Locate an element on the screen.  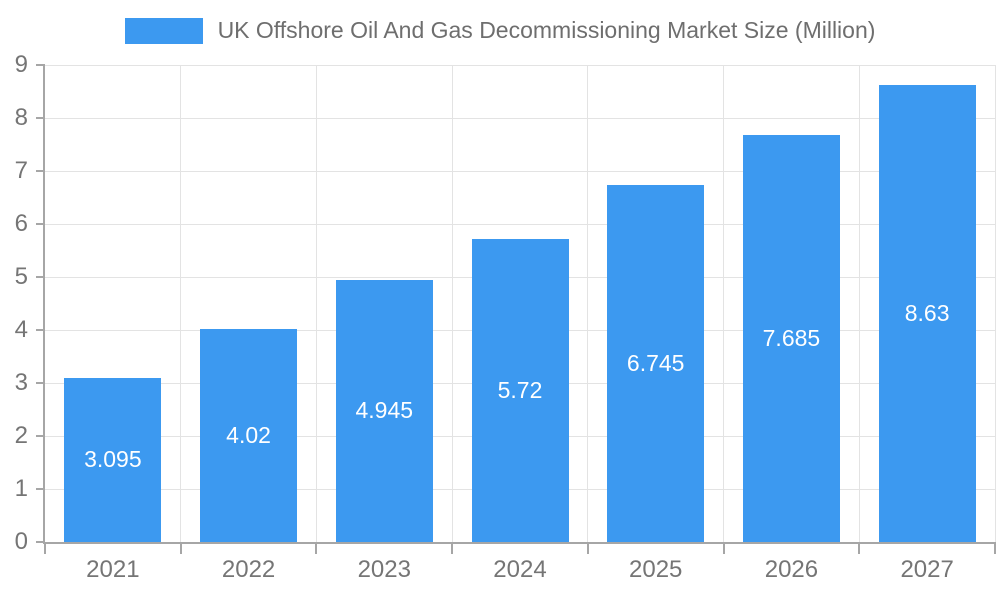
y-tick-label: 8 is located at coordinates (21, 117).